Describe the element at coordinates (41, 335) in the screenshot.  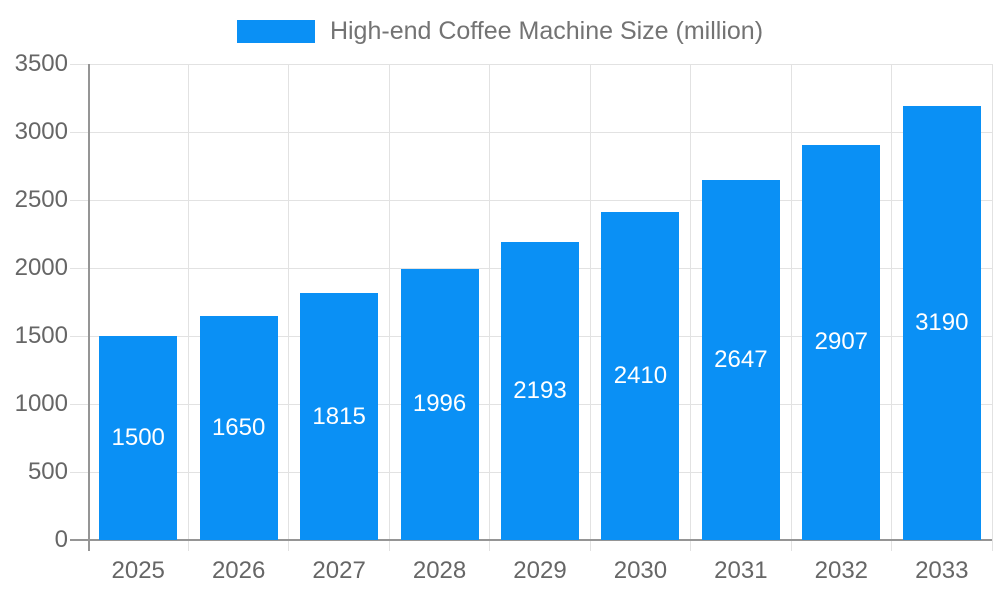
I see `y-tick-label: 1500` at that location.